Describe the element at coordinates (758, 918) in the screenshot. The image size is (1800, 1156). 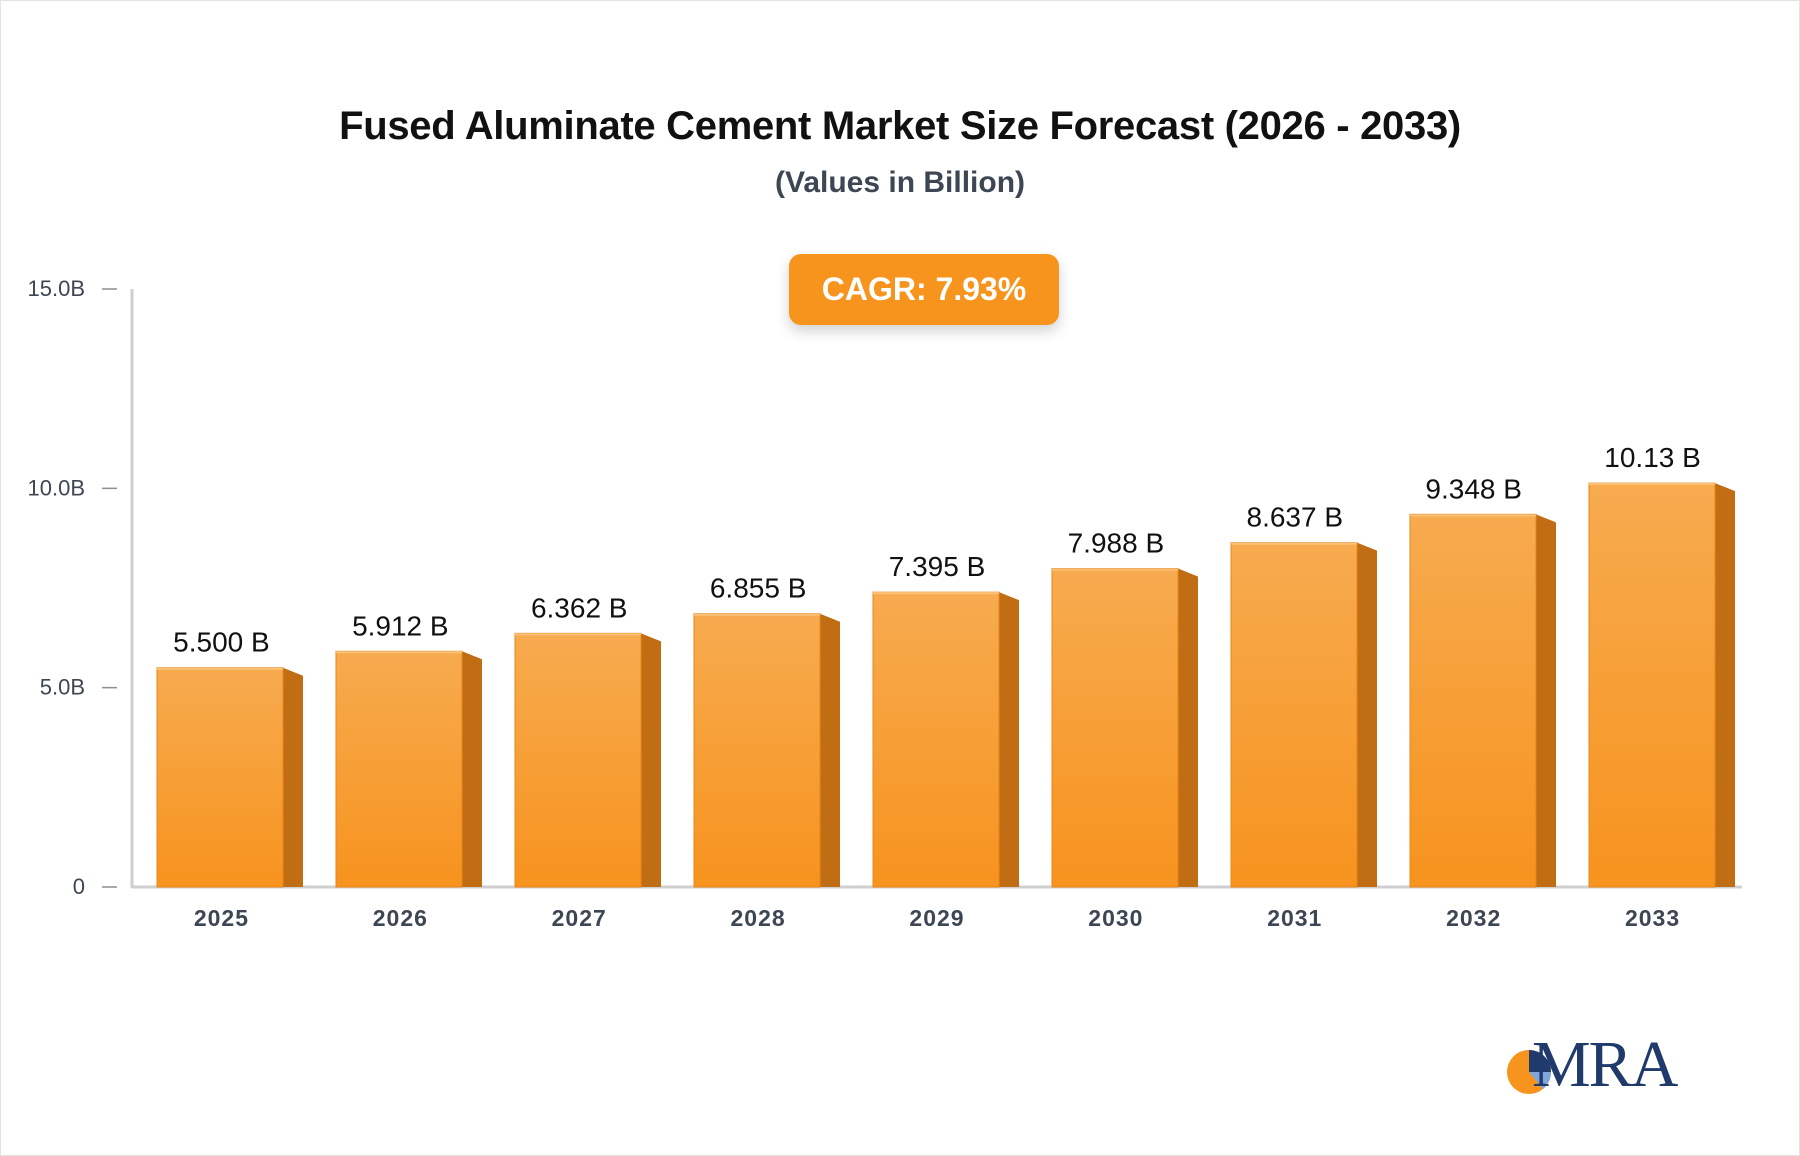
I see `x-tick-label: 2028` at that location.